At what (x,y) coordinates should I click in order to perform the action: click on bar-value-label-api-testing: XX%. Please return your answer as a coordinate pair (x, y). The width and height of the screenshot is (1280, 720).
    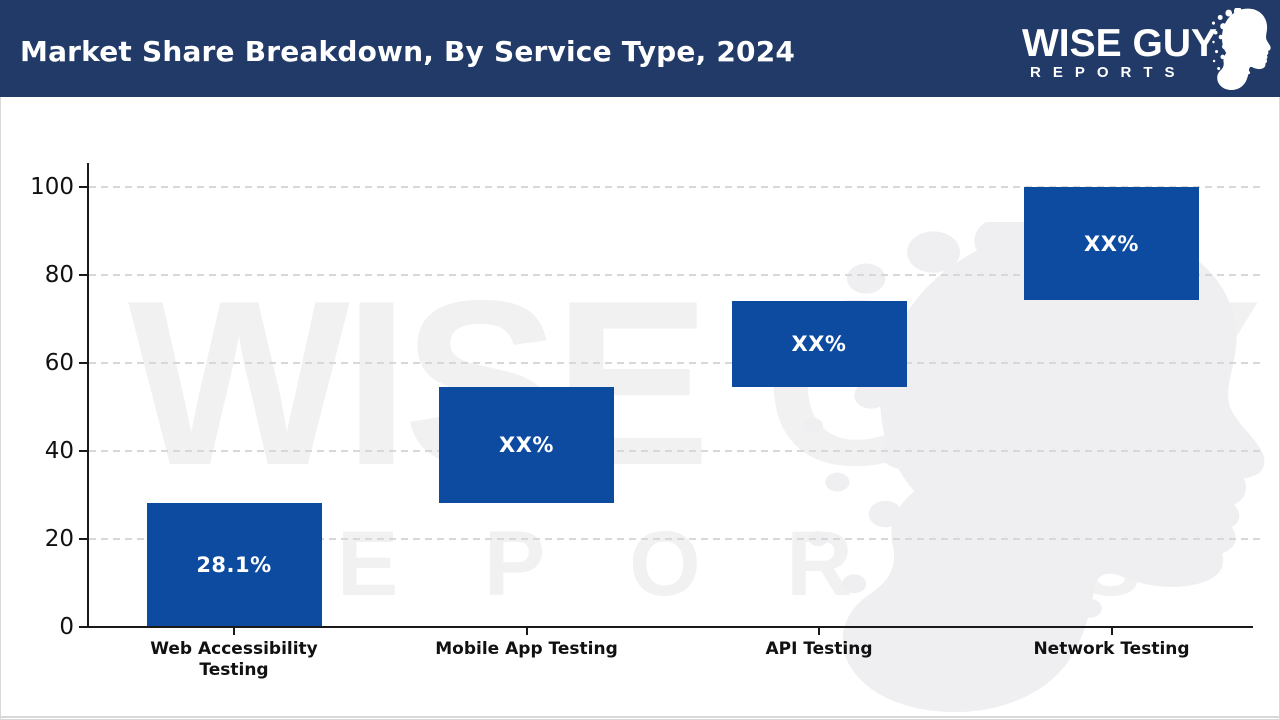
    Looking at the image, I should click on (819, 343).